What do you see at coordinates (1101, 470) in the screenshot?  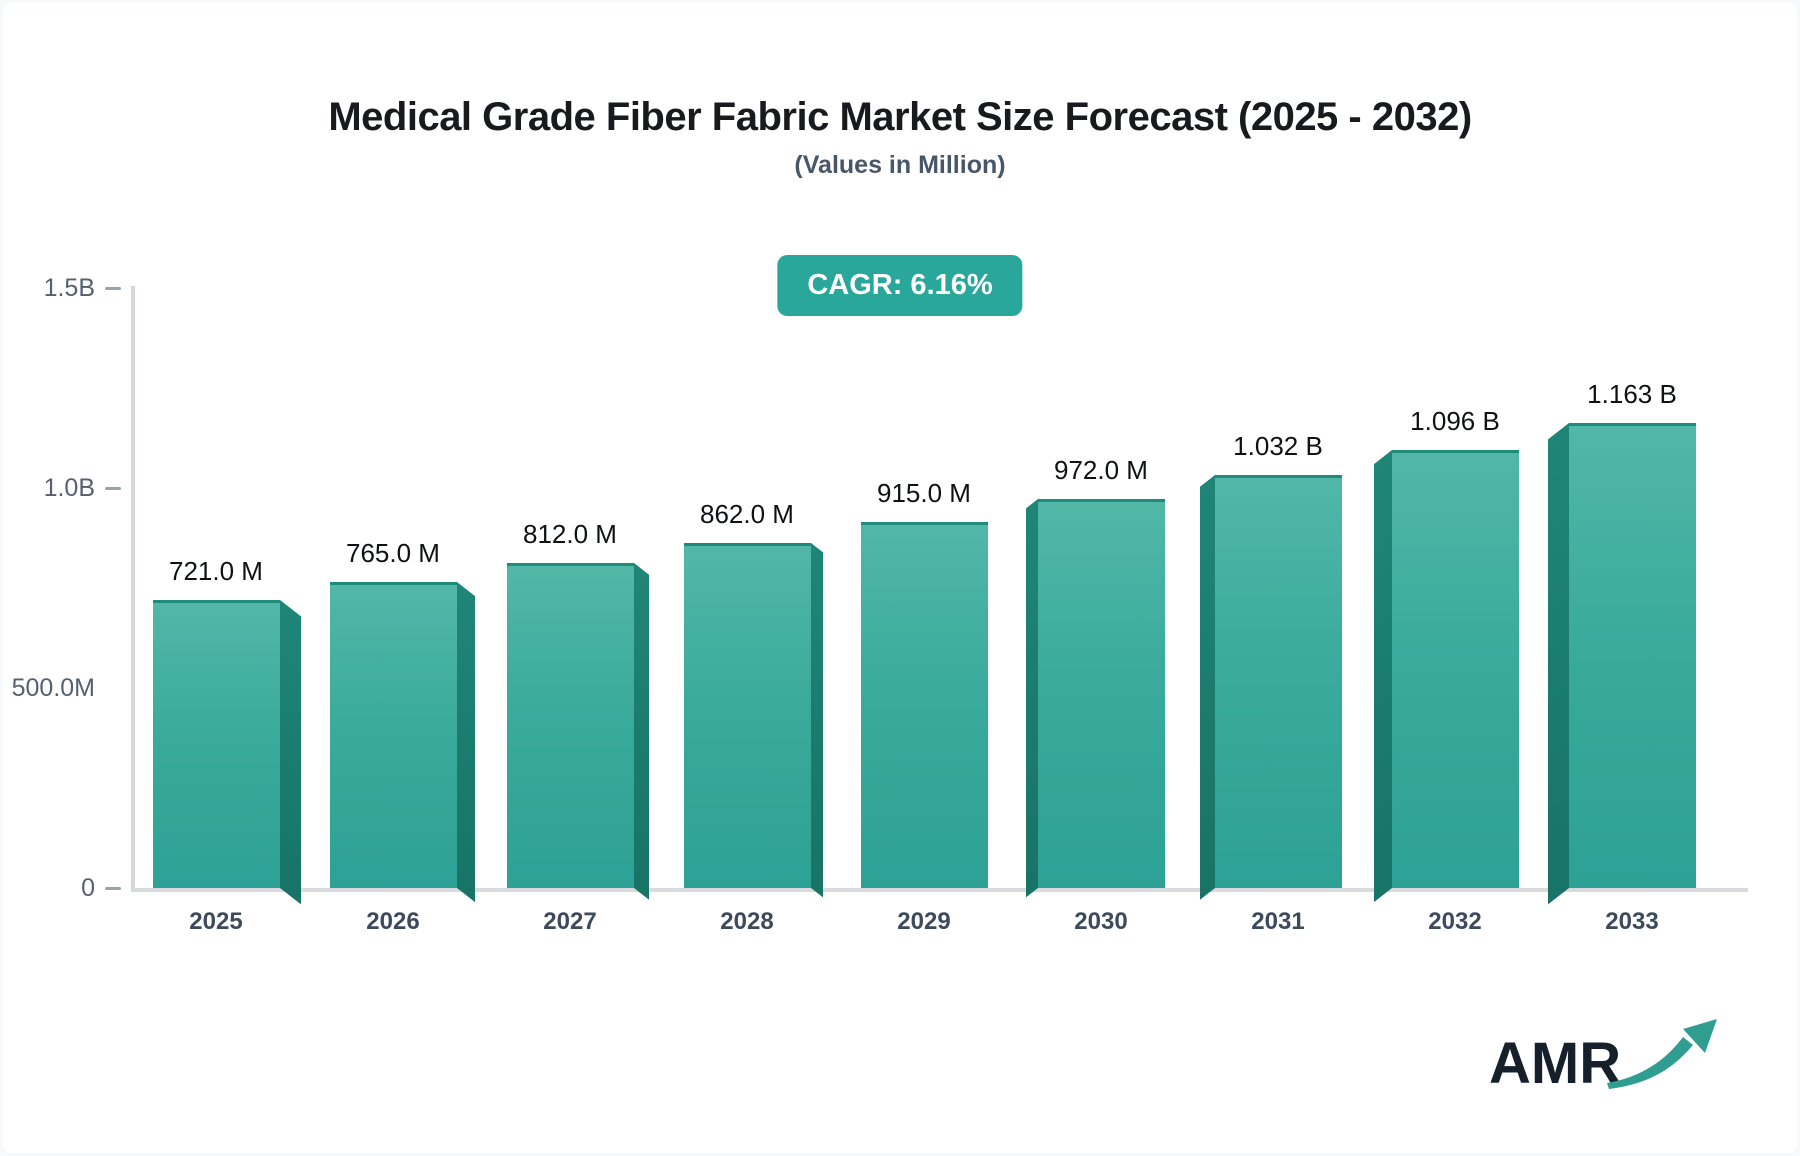 I see `bar-value-label-2030: 972.0 M` at bounding box center [1101, 470].